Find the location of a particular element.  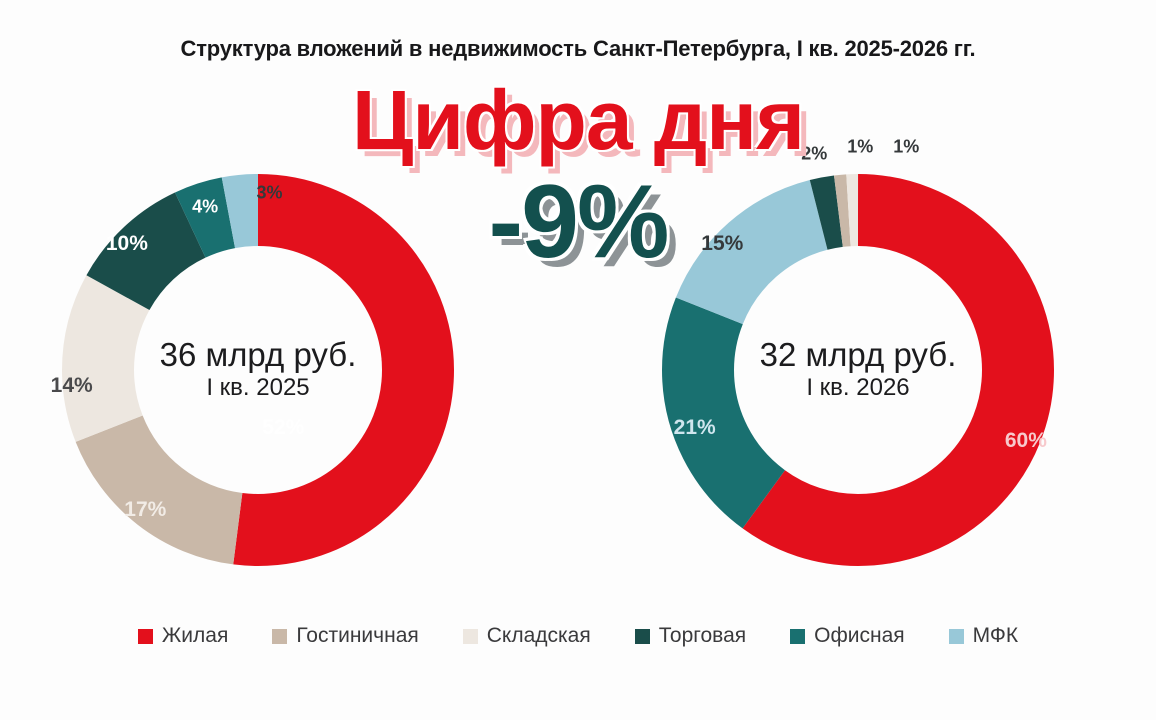

legend-item-office: Офисная is located at coordinates (847, 636).